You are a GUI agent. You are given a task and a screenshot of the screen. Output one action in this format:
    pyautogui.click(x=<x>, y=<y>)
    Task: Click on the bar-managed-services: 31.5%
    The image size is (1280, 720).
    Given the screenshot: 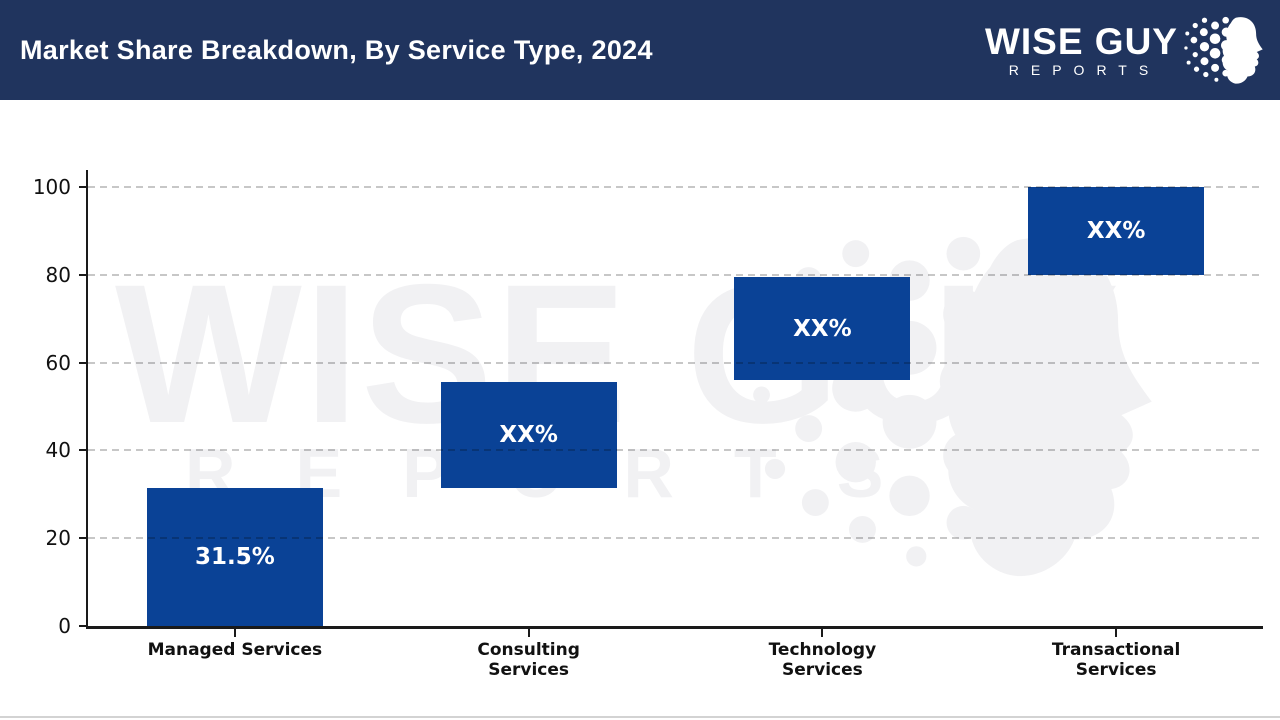 What is the action you would take?
    pyautogui.click(x=234, y=556)
    